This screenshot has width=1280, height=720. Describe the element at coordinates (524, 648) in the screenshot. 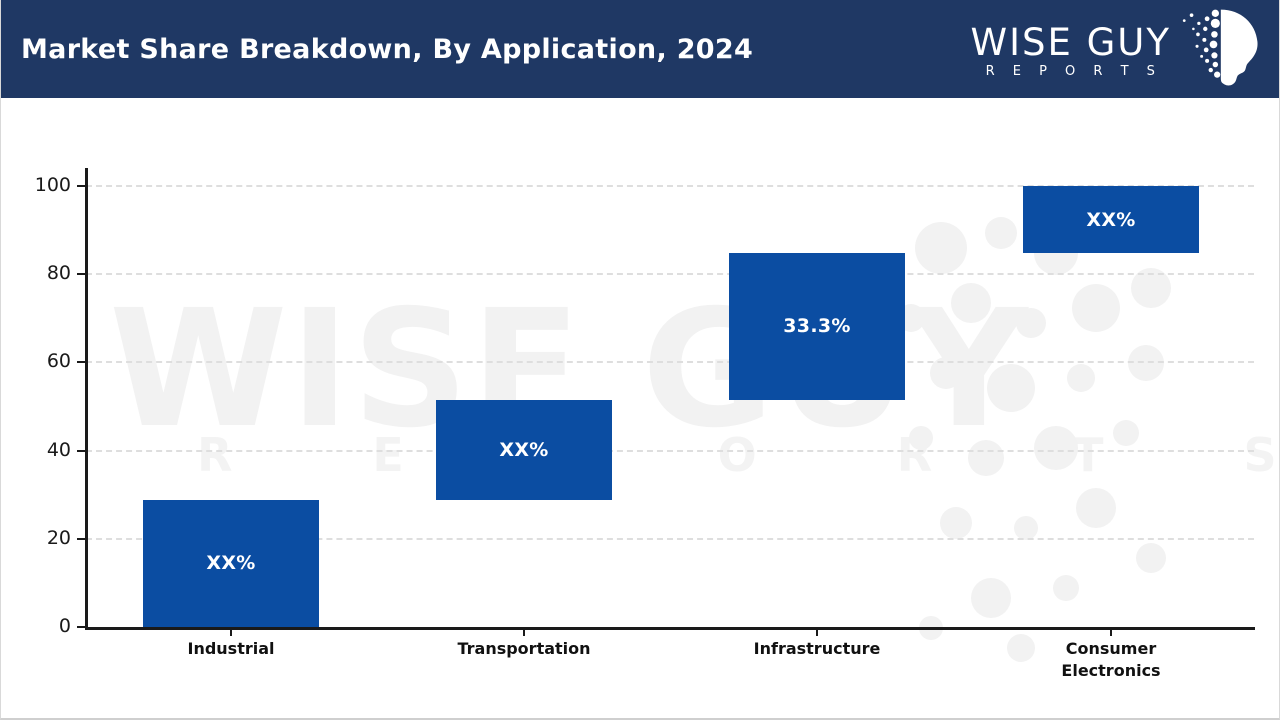

I see `category-label: Transportation` at that location.